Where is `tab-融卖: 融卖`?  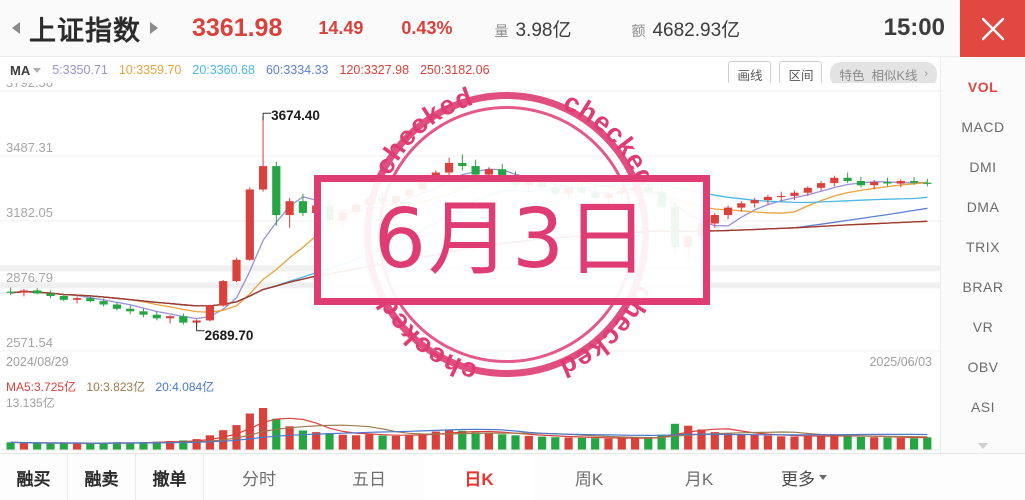
tab-融卖: 融卖 is located at coordinates (102, 477).